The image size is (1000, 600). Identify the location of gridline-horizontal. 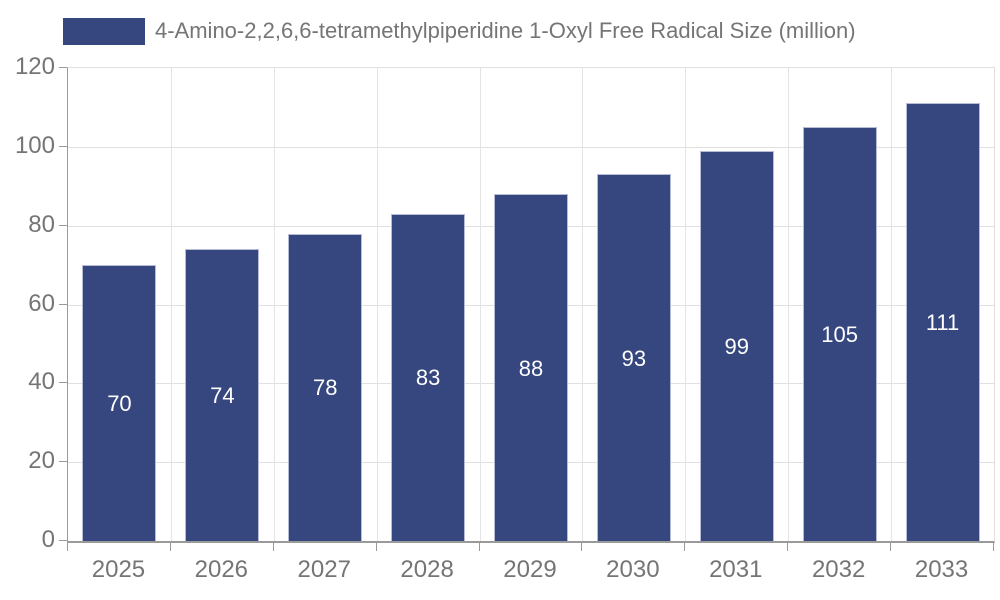
(531, 147).